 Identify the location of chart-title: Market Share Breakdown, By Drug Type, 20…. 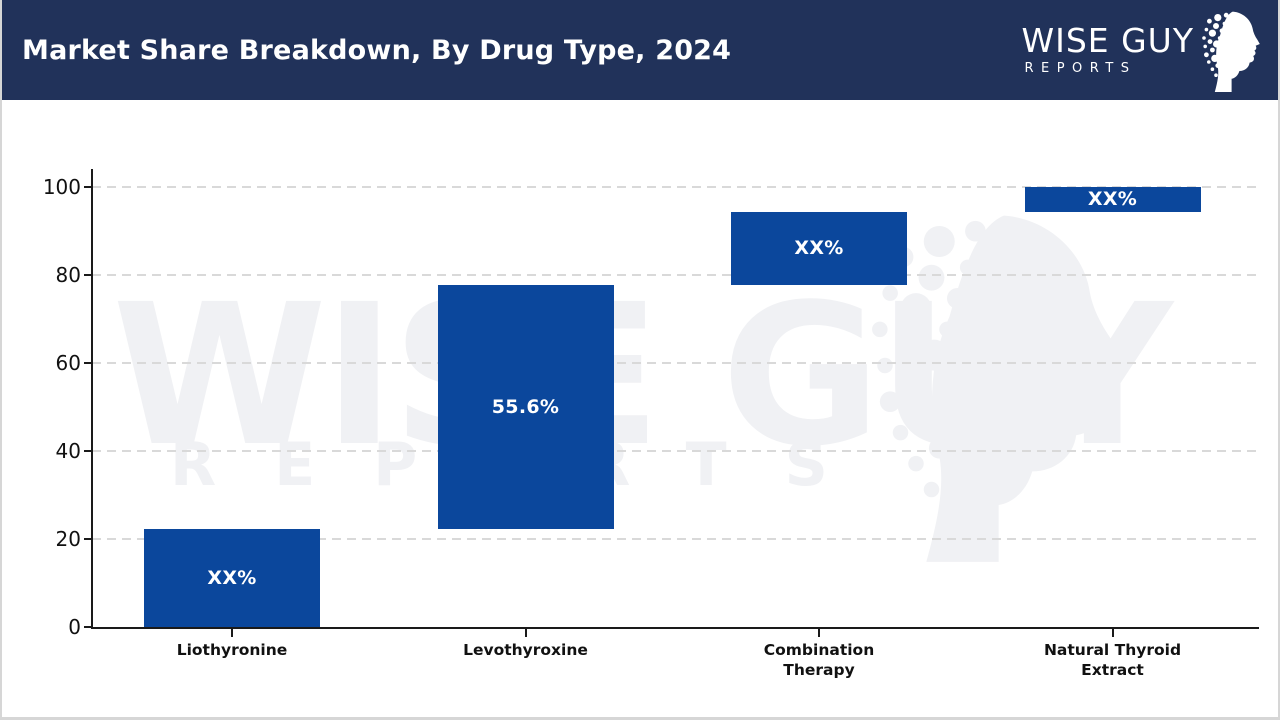
(377, 50).